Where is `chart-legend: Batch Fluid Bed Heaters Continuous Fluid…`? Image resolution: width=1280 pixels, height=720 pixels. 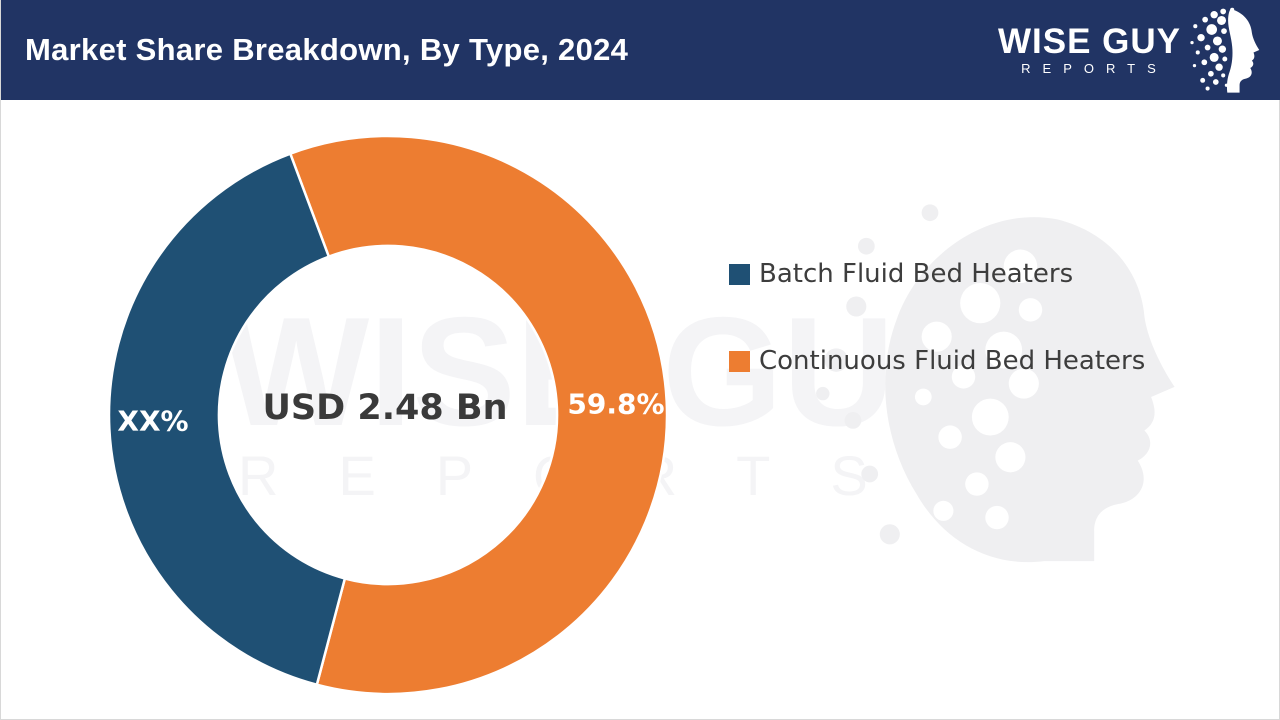 chart-legend: Batch Fluid Bed Heaters Continuous Fluid… is located at coordinates (937, 317).